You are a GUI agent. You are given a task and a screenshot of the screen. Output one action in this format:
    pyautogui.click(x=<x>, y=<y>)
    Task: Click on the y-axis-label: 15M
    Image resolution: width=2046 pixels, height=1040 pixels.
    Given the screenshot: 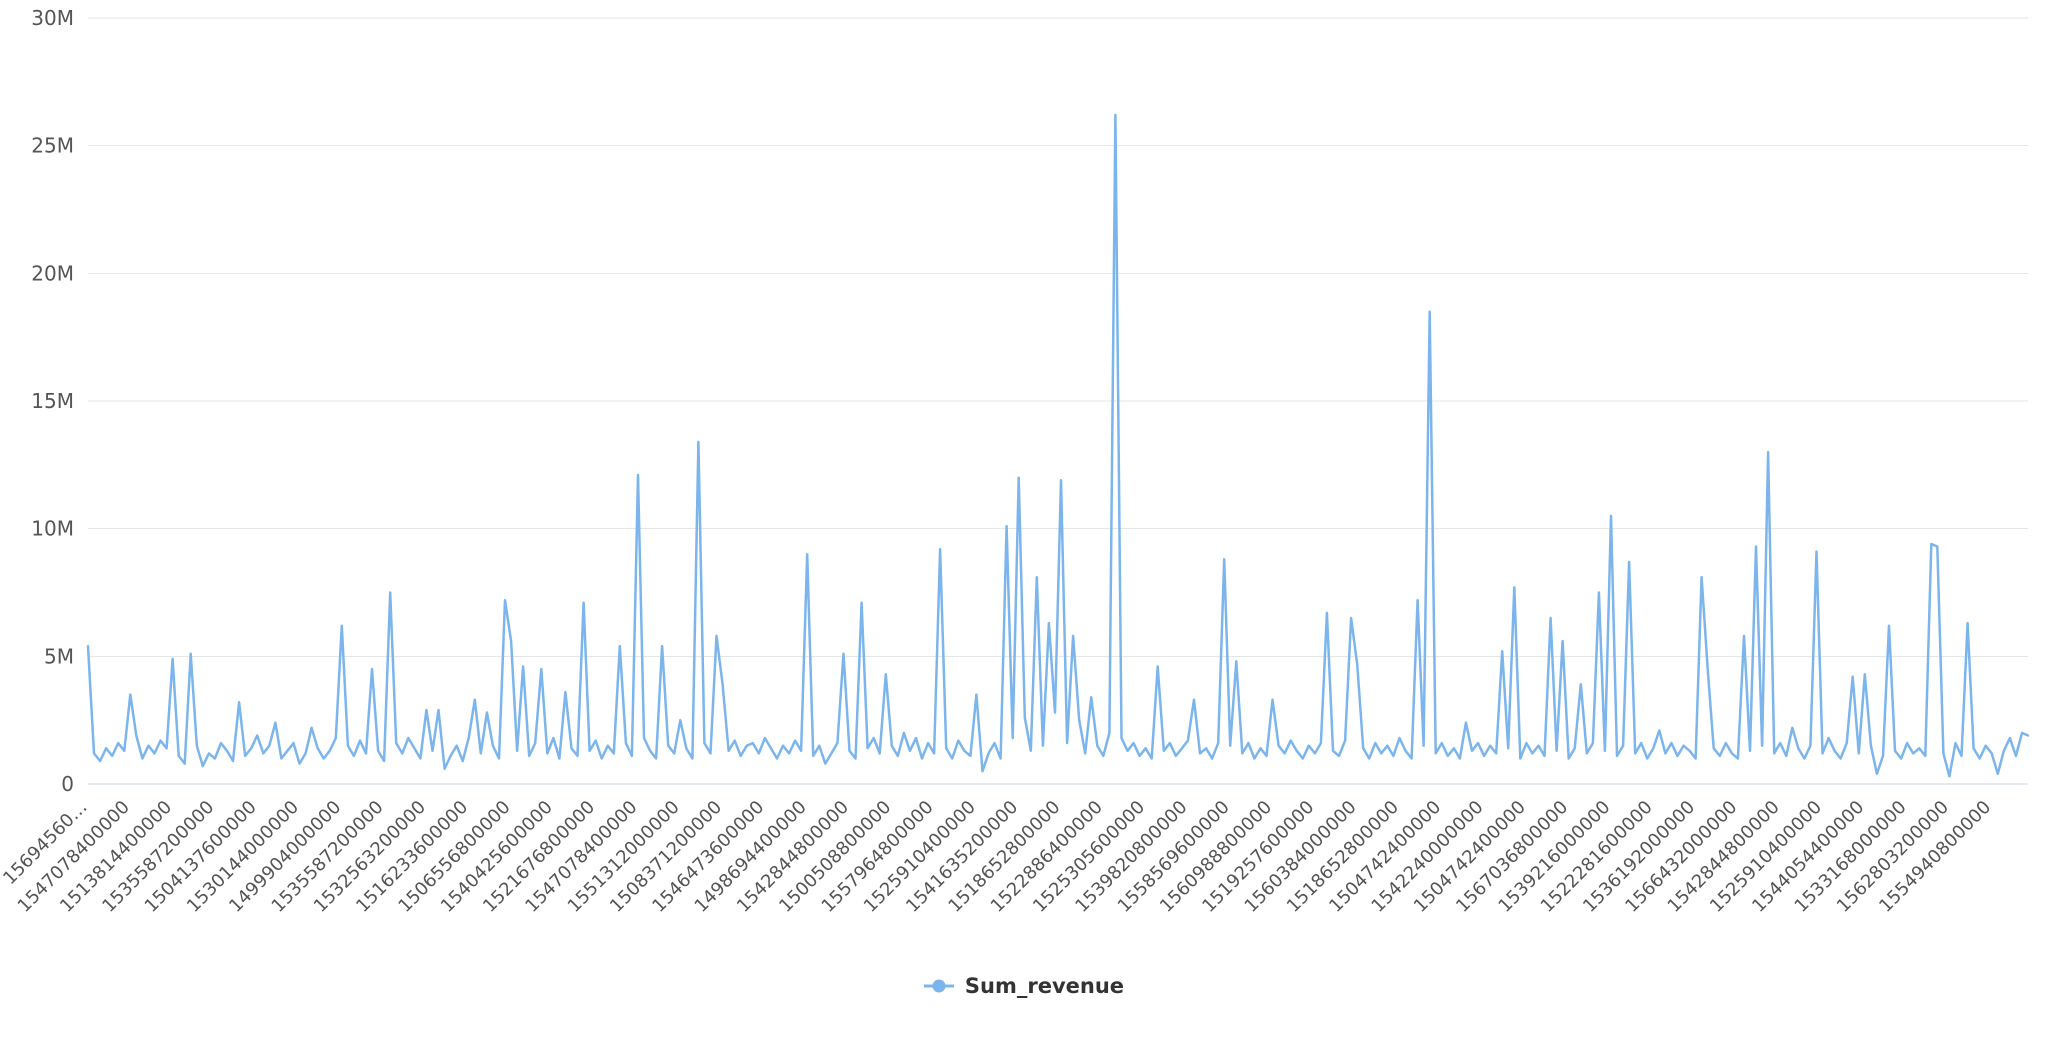 What is the action you would take?
    pyautogui.click(x=52, y=401)
    